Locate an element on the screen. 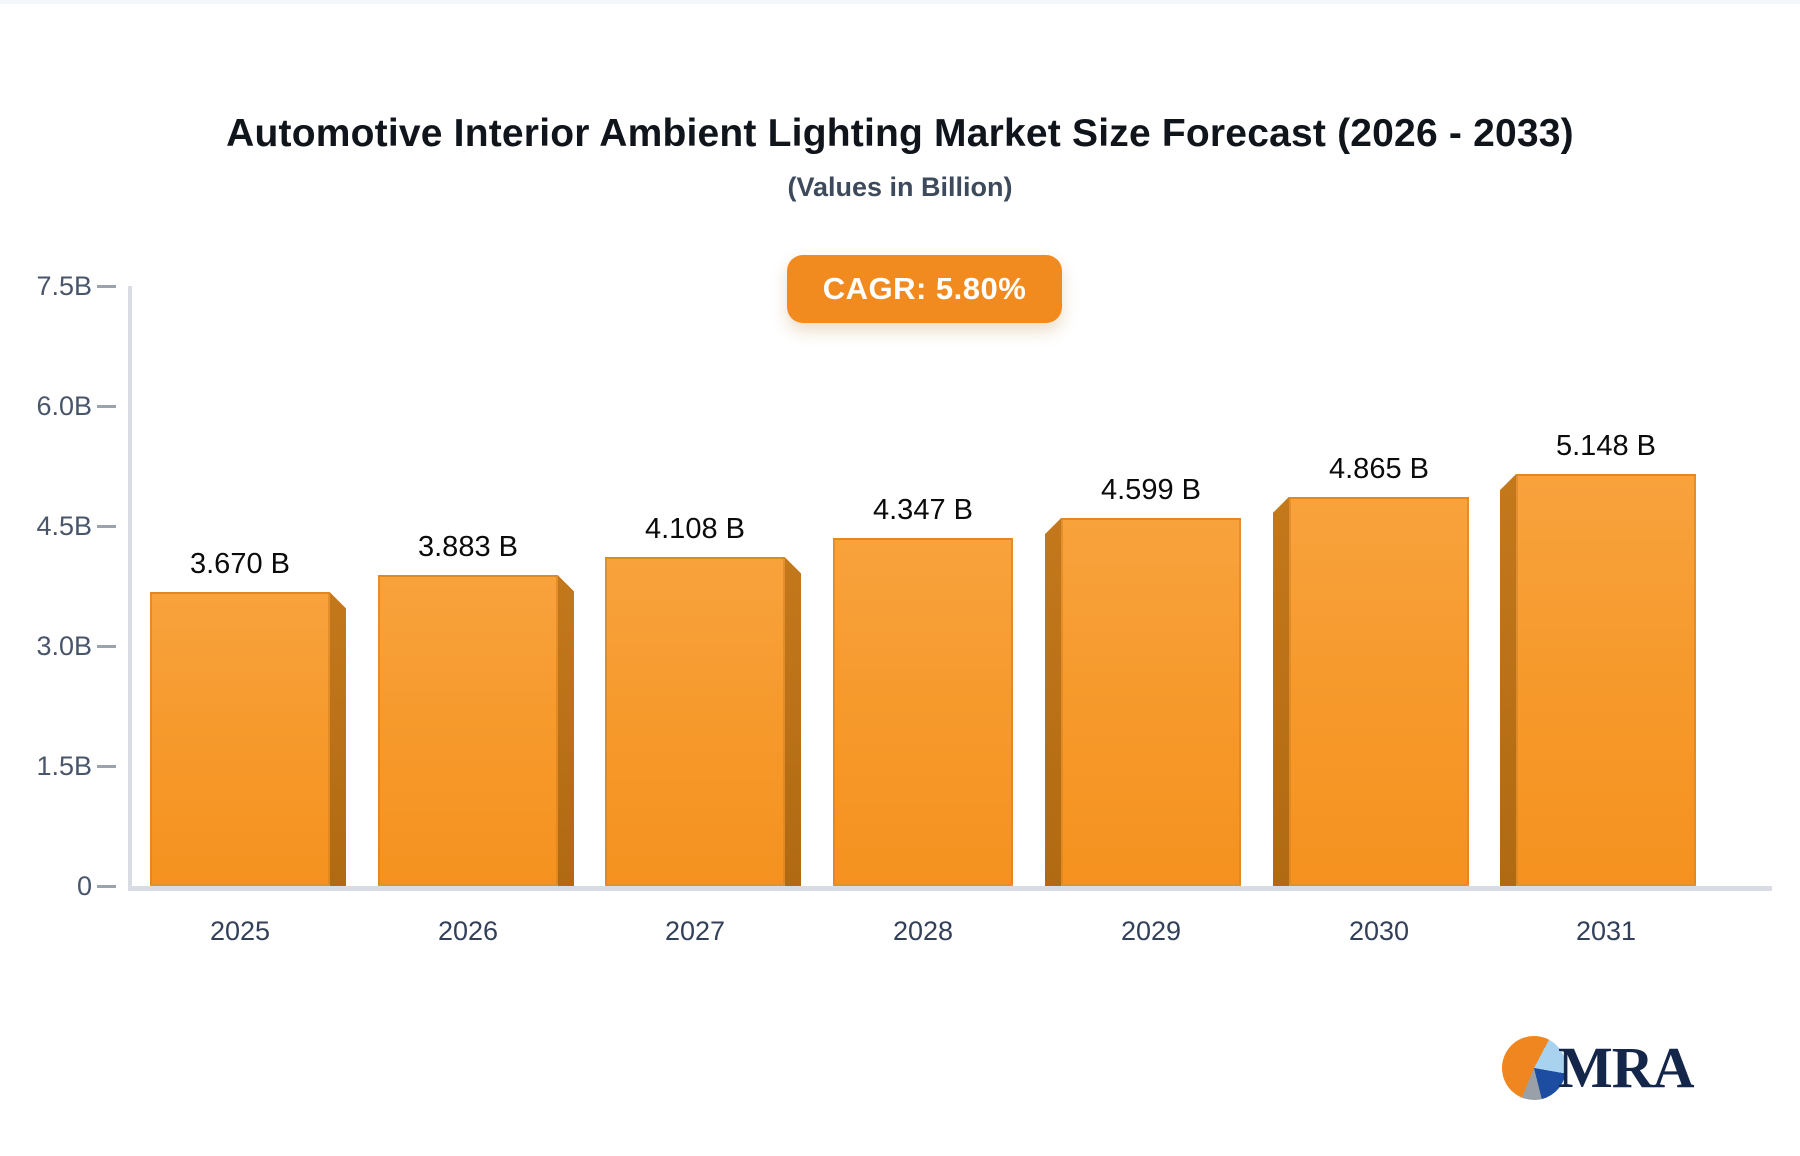  y-axis-tick-label: 0 is located at coordinates (84, 886).